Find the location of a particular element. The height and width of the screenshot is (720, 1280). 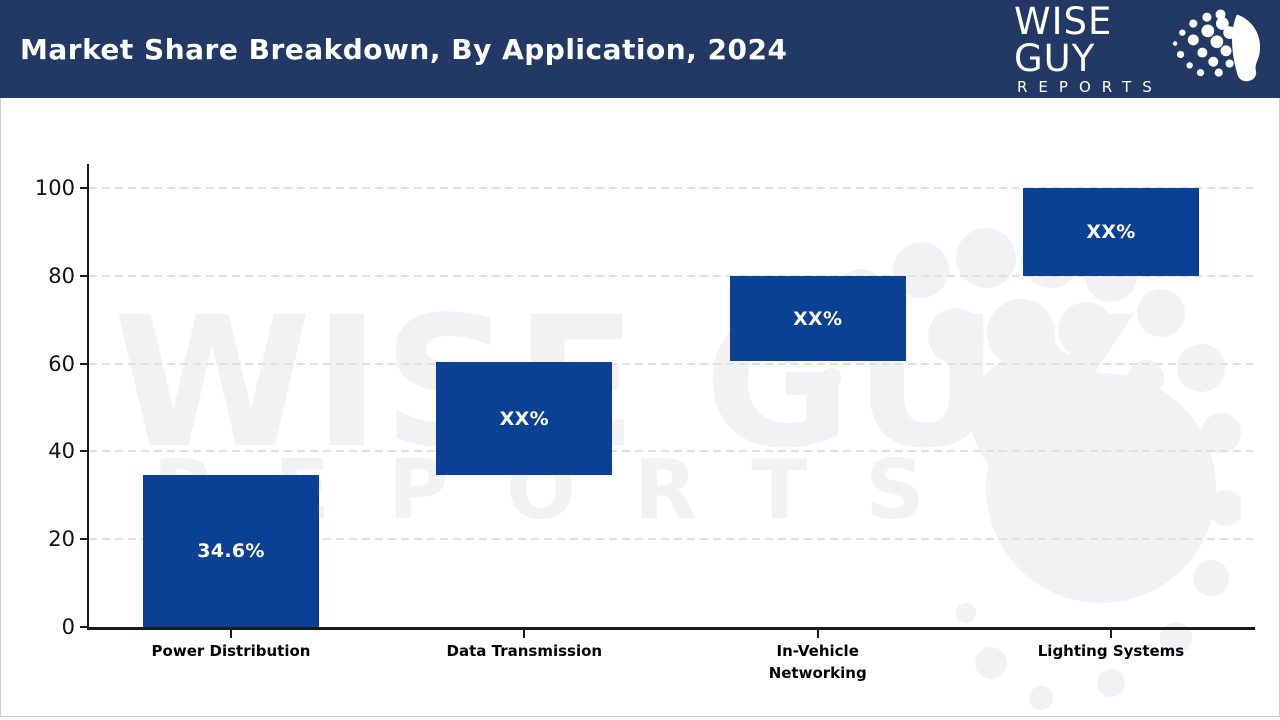

logo-subtext: REPORTS is located at coordinates (1090, 87).